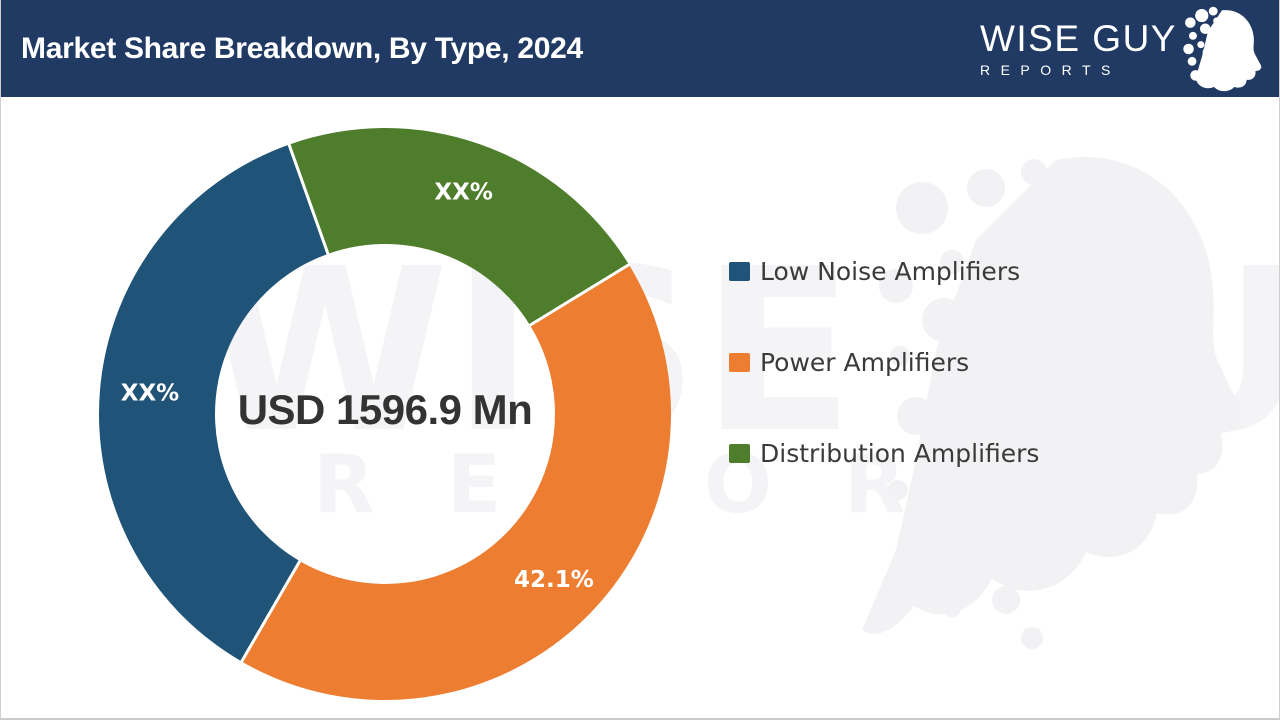 The height and width of the screenshot is (720, 1280). I want to click on legend-item: Power Amplifiers, so click(884, 362).